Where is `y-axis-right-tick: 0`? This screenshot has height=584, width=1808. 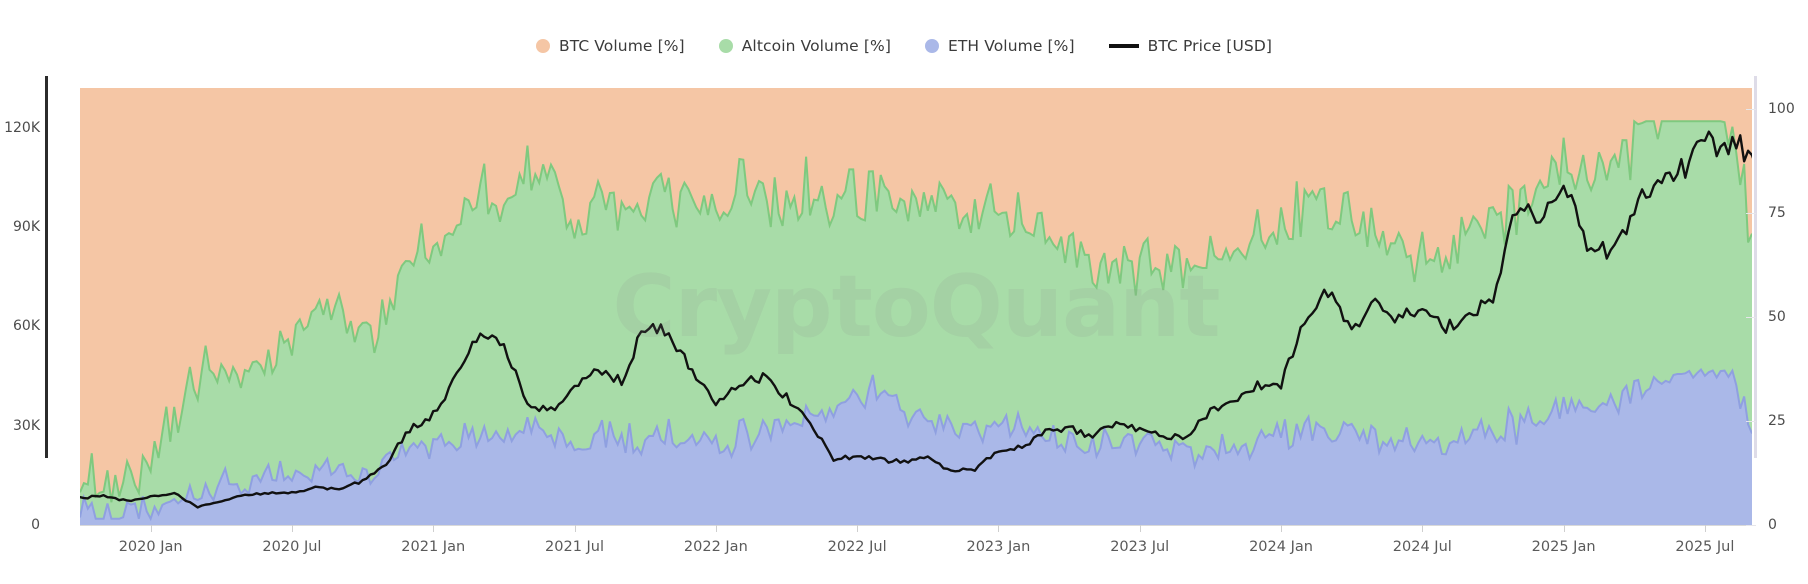
y-axis-right-tick: 0 is located at coordinates (1772, 525).